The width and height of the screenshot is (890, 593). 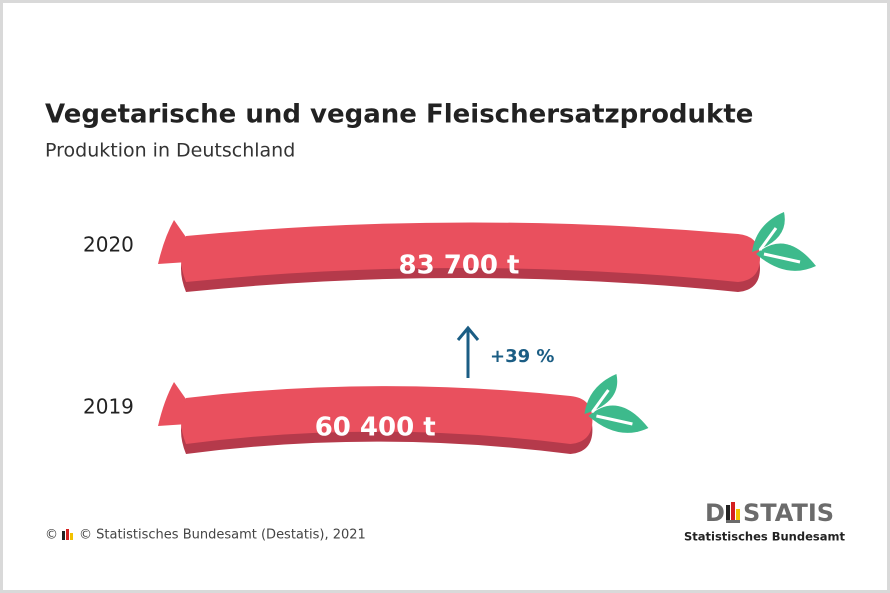 What do you see at coordinates (108, 245) in the screenshot?
I see `category-label: 2020` at bounding box center [108, 245].